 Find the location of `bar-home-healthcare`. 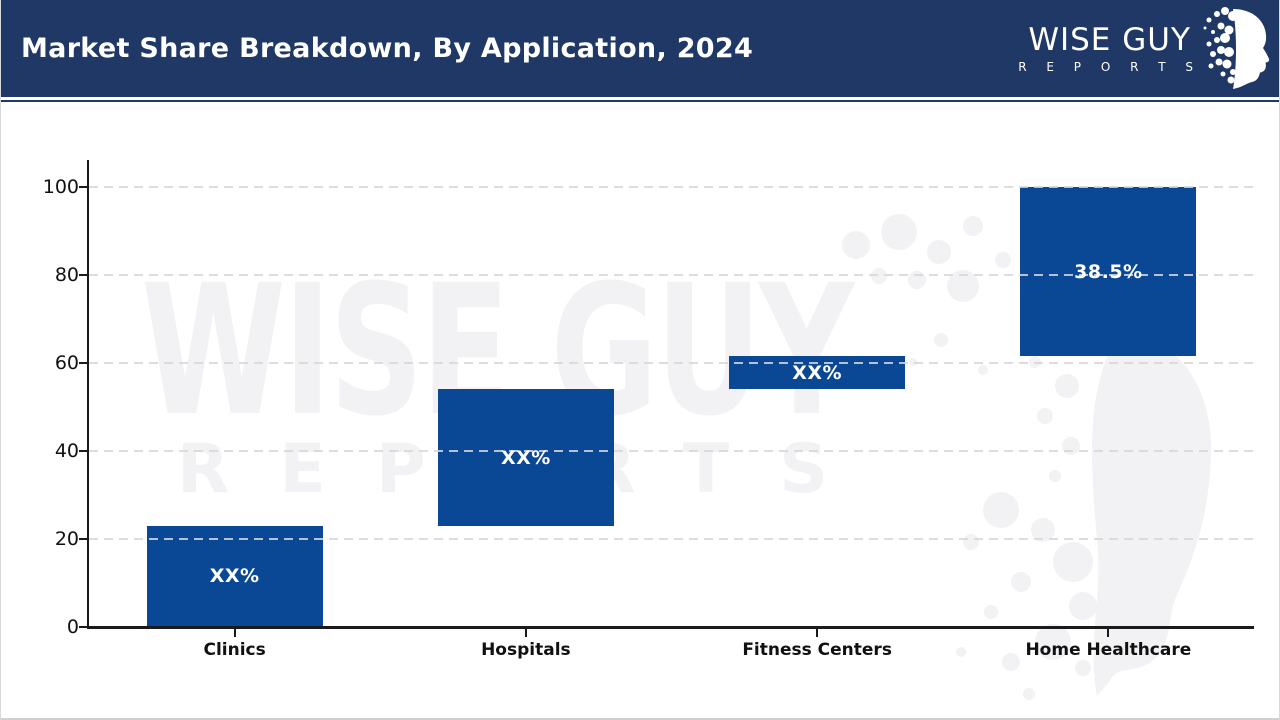

bar-home-healthcare is located at coordinates (1108, 272).